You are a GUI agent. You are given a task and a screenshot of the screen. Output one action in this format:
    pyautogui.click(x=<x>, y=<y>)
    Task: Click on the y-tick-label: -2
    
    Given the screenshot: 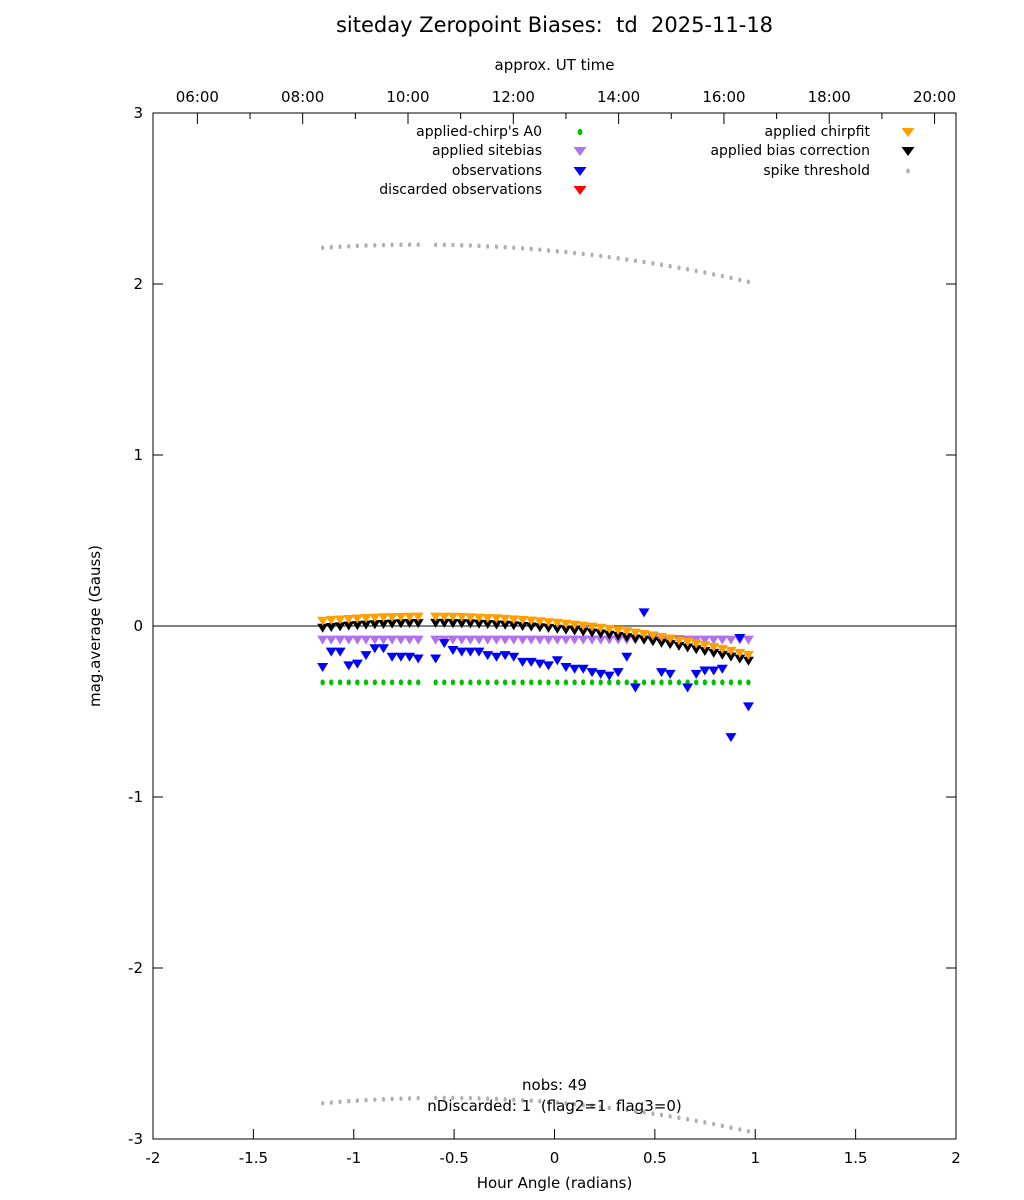 What is the action you would take?
    pyautogui.click(x=135, y=968)
    